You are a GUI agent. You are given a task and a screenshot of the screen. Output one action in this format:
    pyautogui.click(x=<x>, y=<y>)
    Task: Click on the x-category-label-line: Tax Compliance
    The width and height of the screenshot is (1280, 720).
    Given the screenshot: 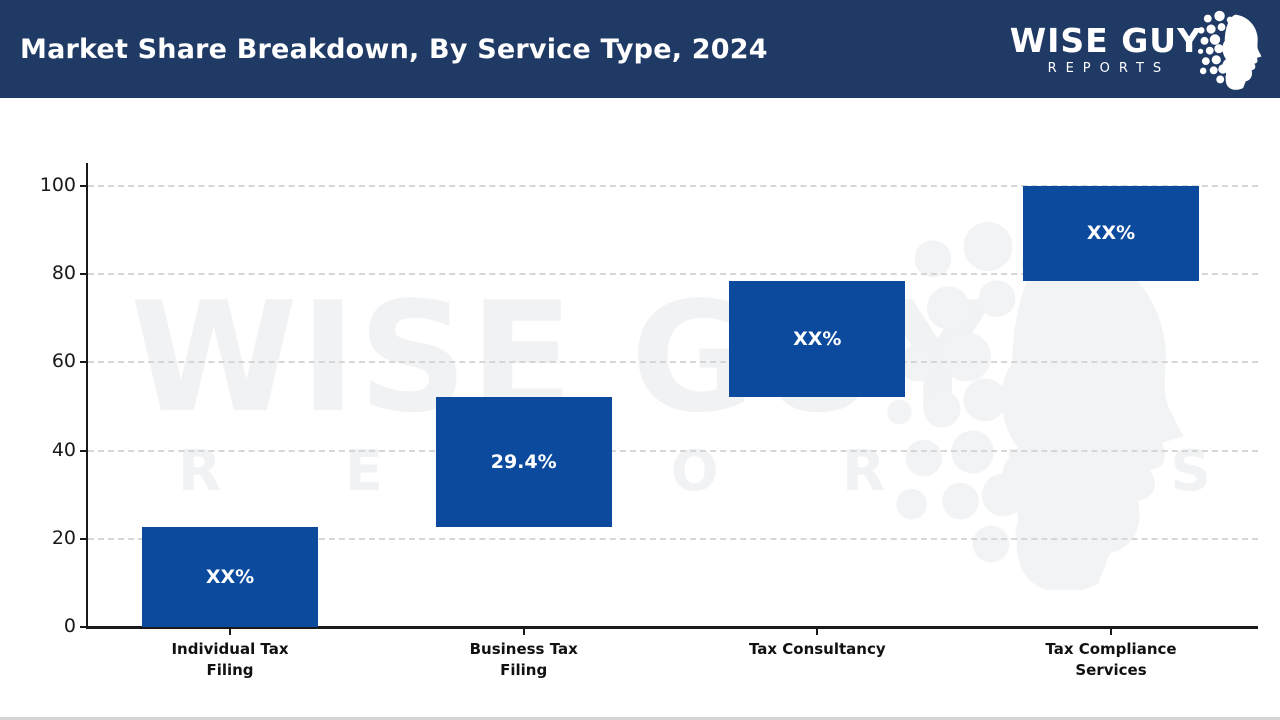 What is the action you would take?
    pyautogui.click(x=1111, y=649)
    